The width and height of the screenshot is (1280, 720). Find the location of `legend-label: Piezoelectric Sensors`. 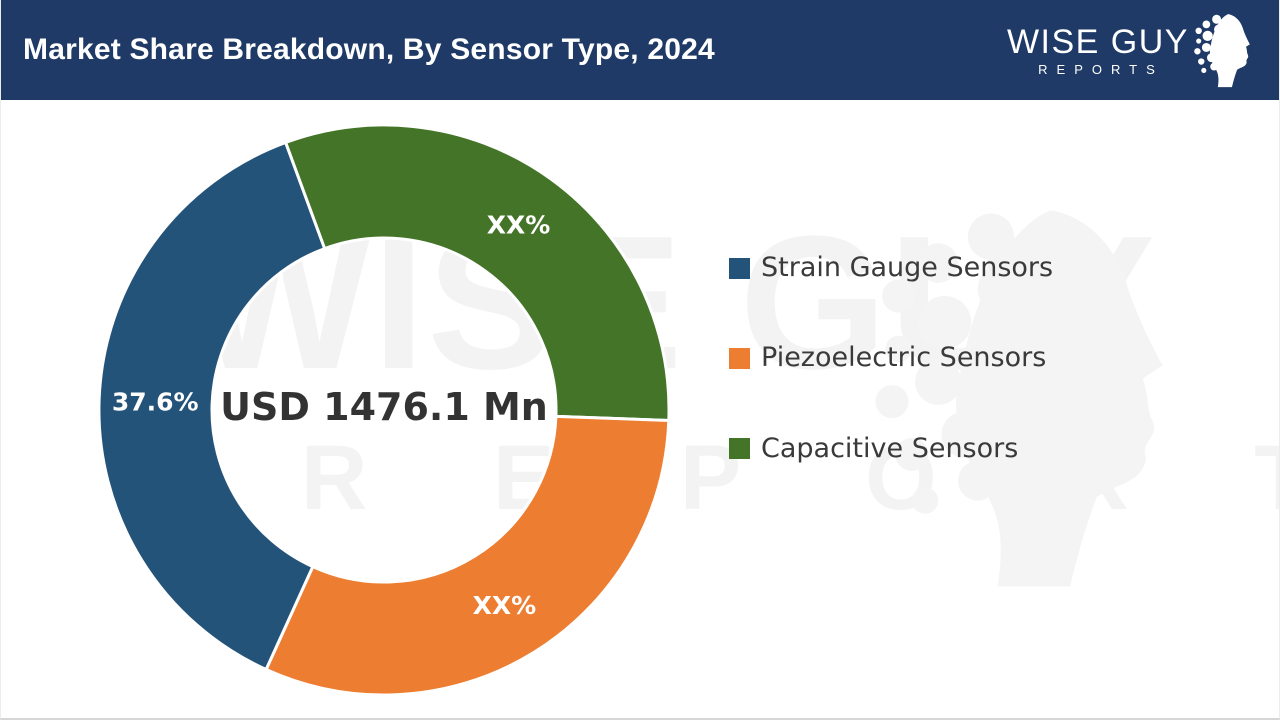

legend-label: Piezoelectric Sensors is located at coordinates (904, 358).